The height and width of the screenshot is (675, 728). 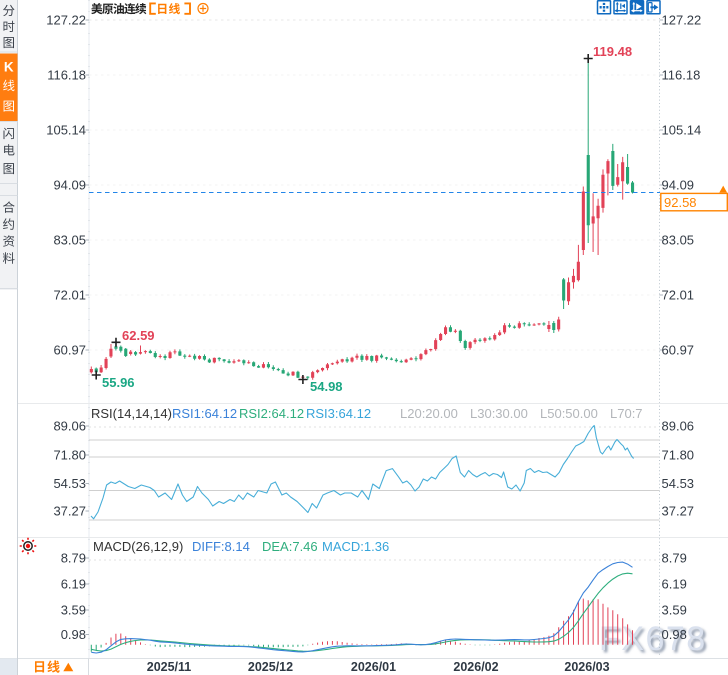 What do you see at coordinates (131, 413) in the screenshot?
I see `svg-text: RSI(14,14,14)` at bounding box center [131, 413].